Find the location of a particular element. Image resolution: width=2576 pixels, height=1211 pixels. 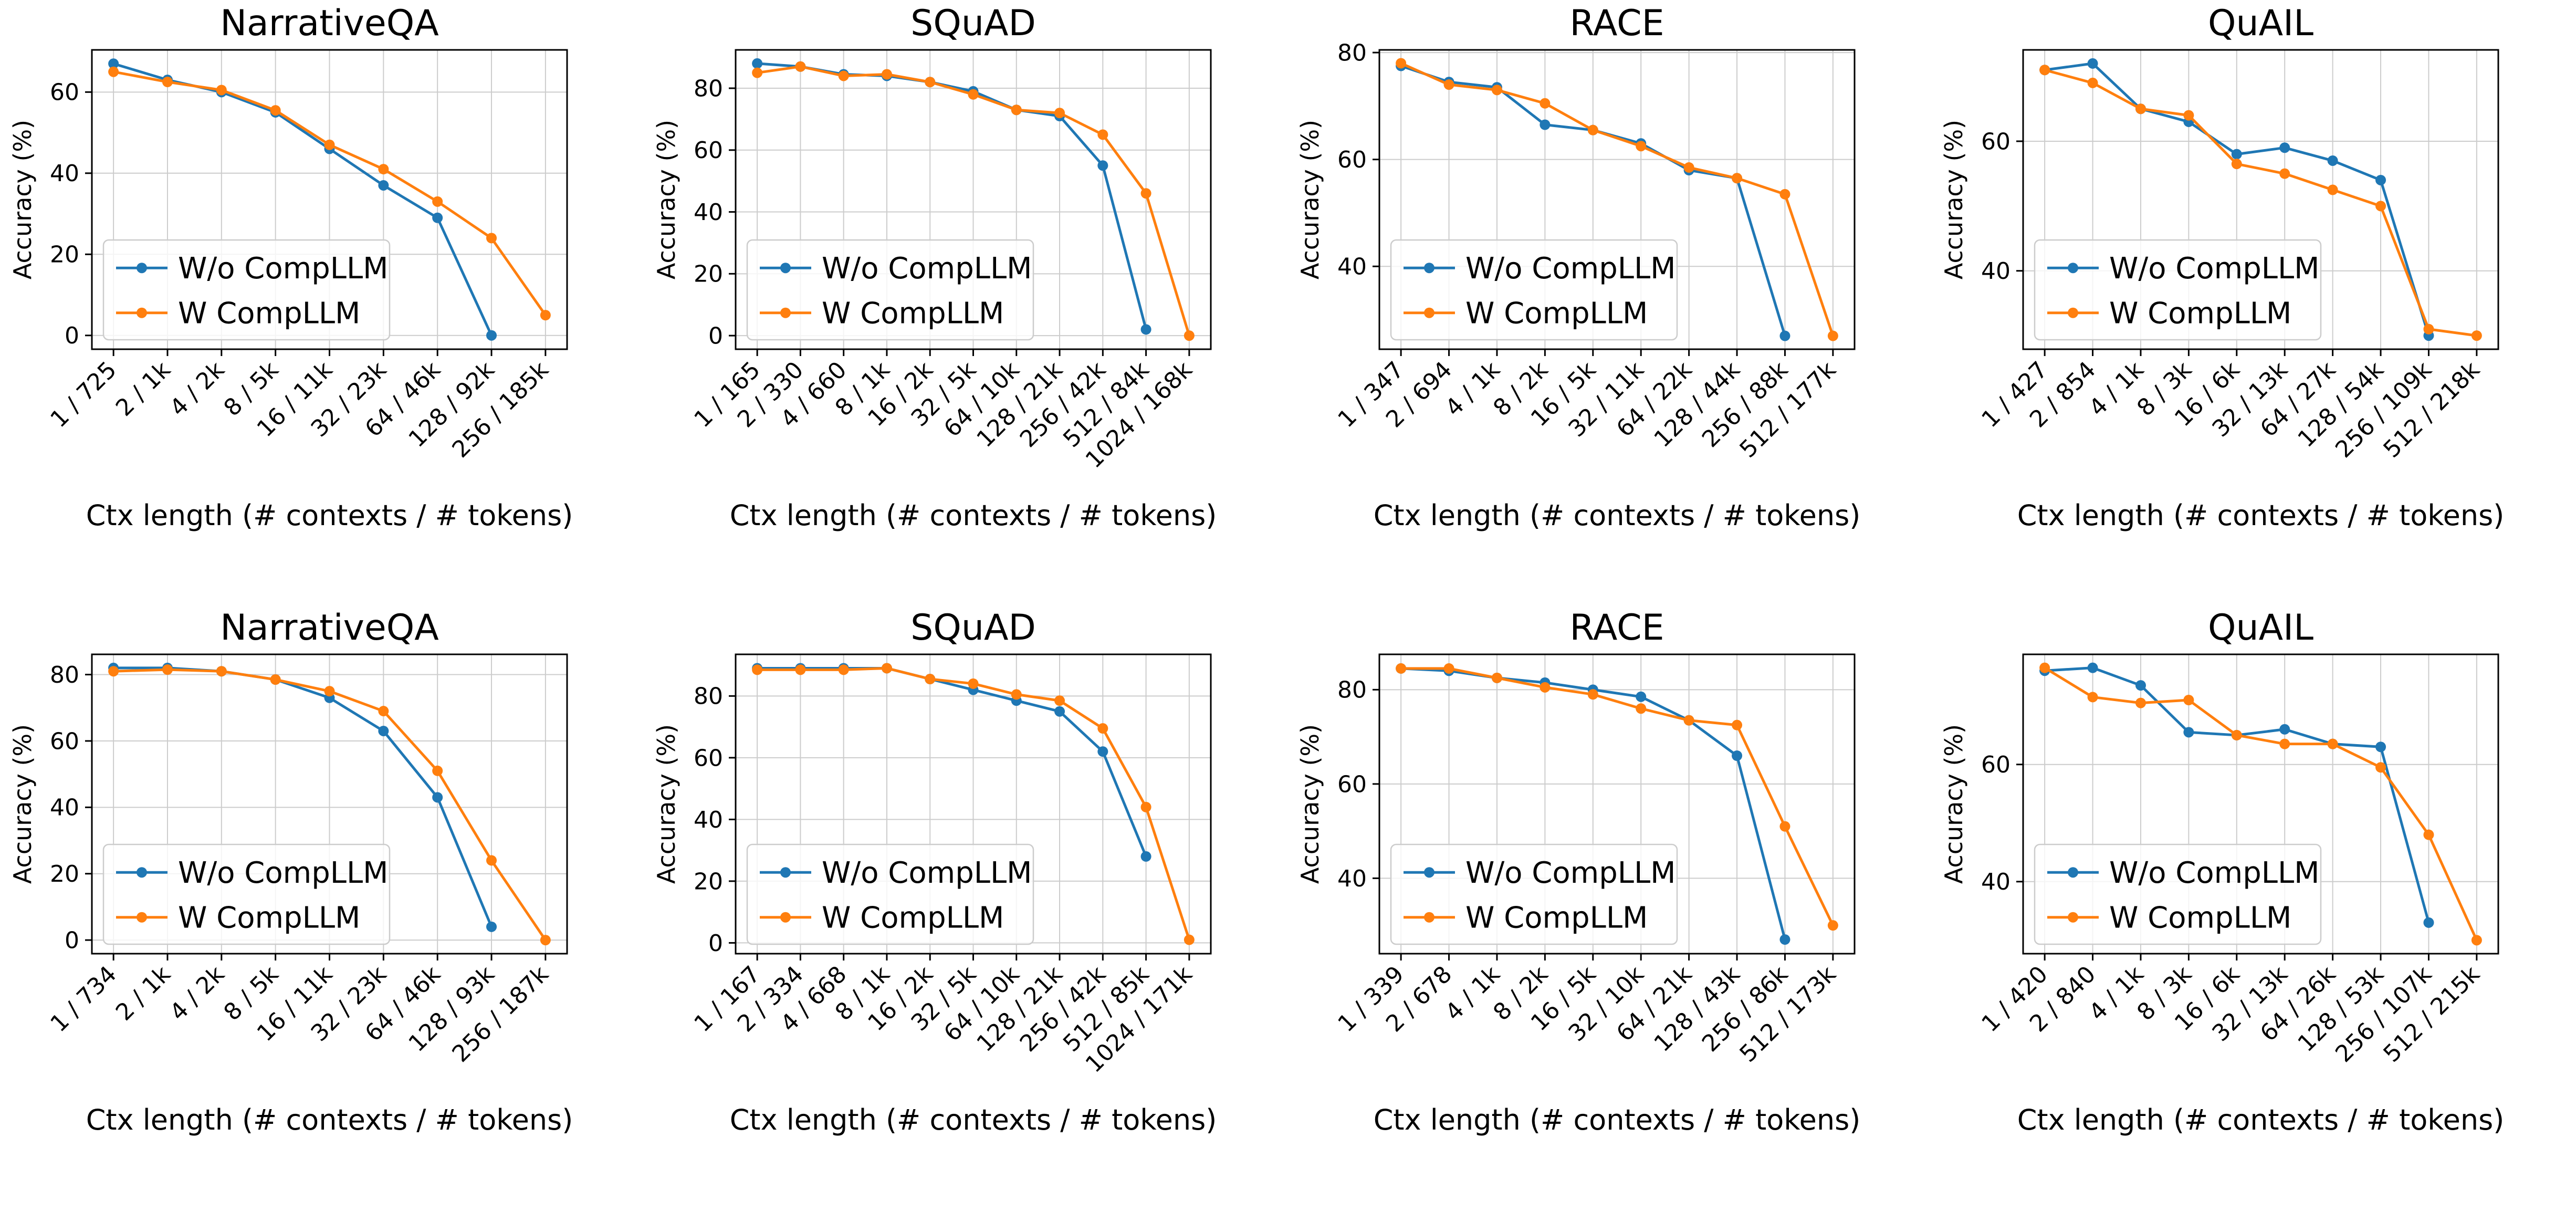

y-tick-label: 40 is located at coordinates (64, 808).